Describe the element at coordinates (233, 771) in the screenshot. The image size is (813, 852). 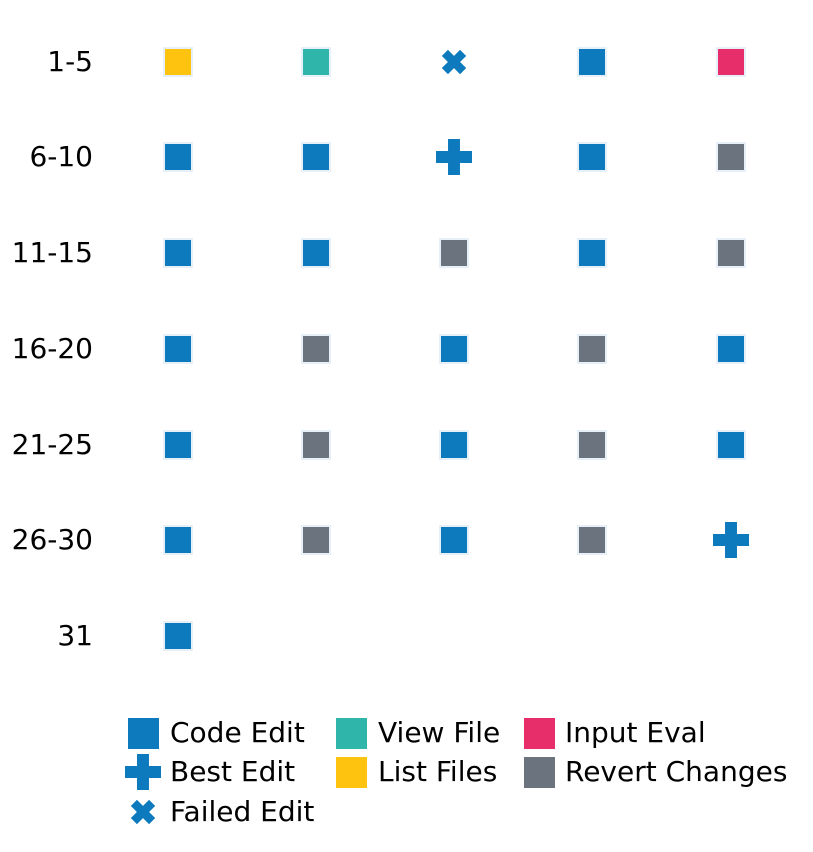
I see `legend-label-best-edit: Best Edit` at that location.